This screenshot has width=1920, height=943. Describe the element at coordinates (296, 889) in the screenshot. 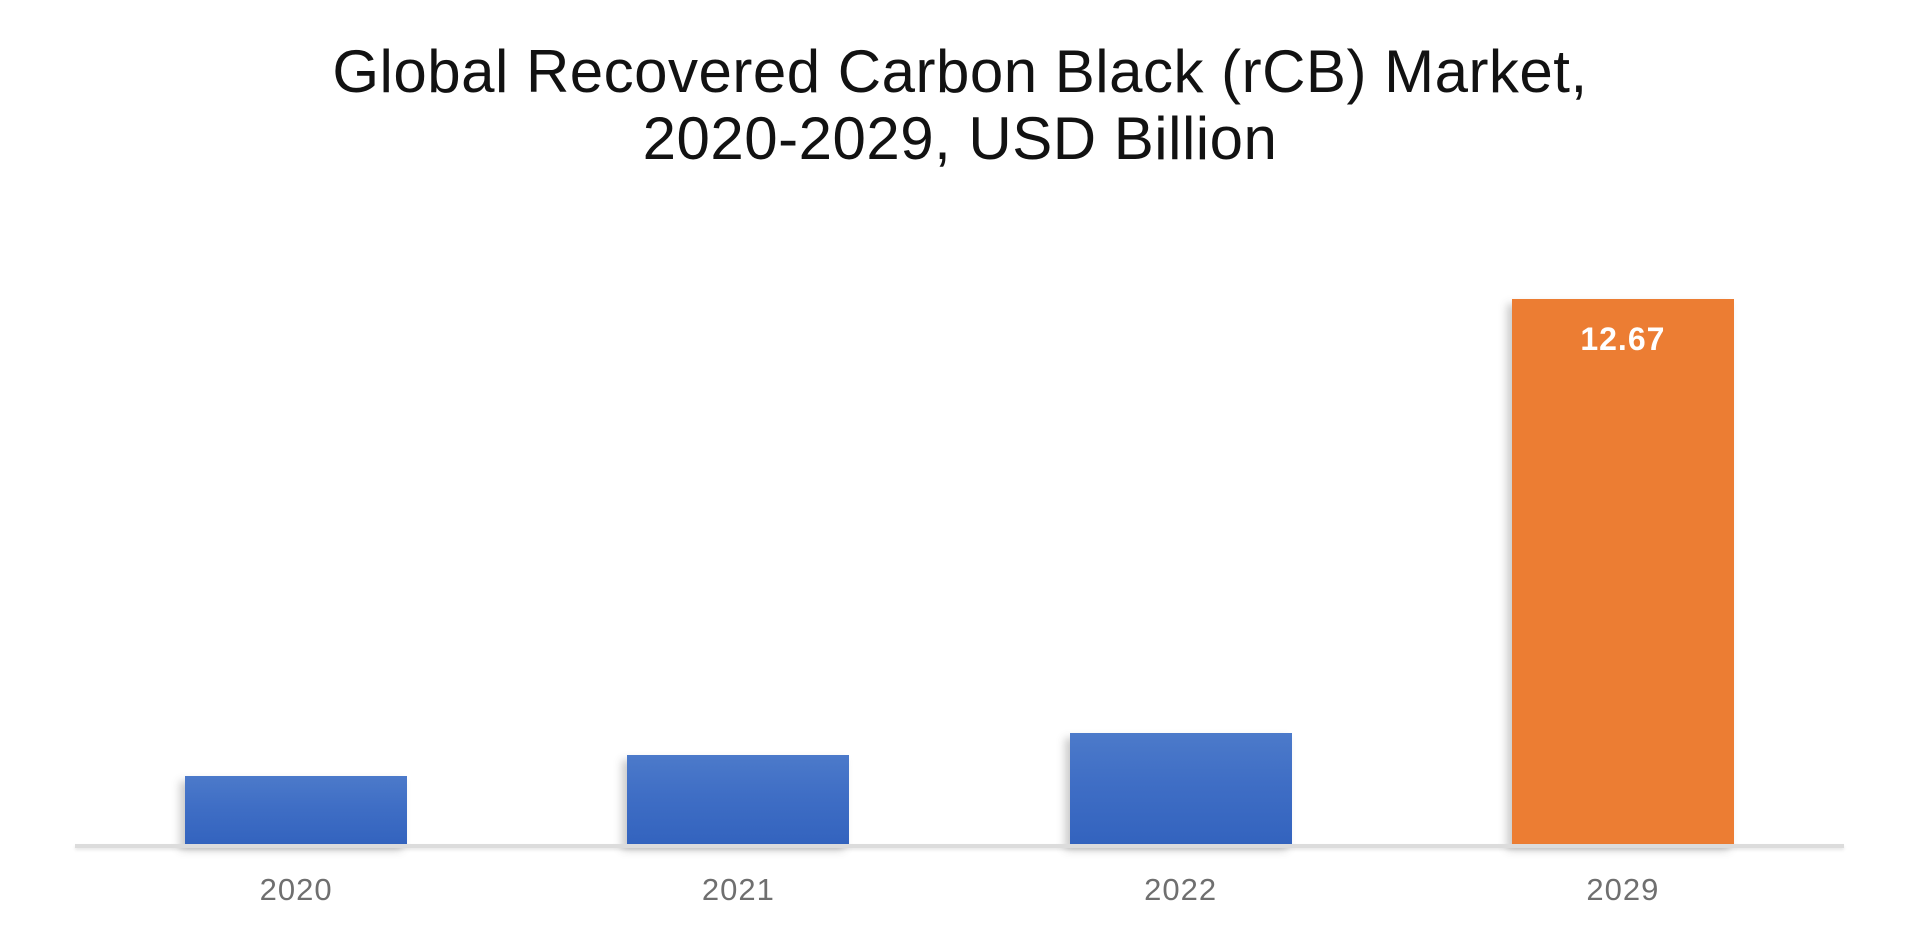

I see `x-tick-2020: 2020` at that location.